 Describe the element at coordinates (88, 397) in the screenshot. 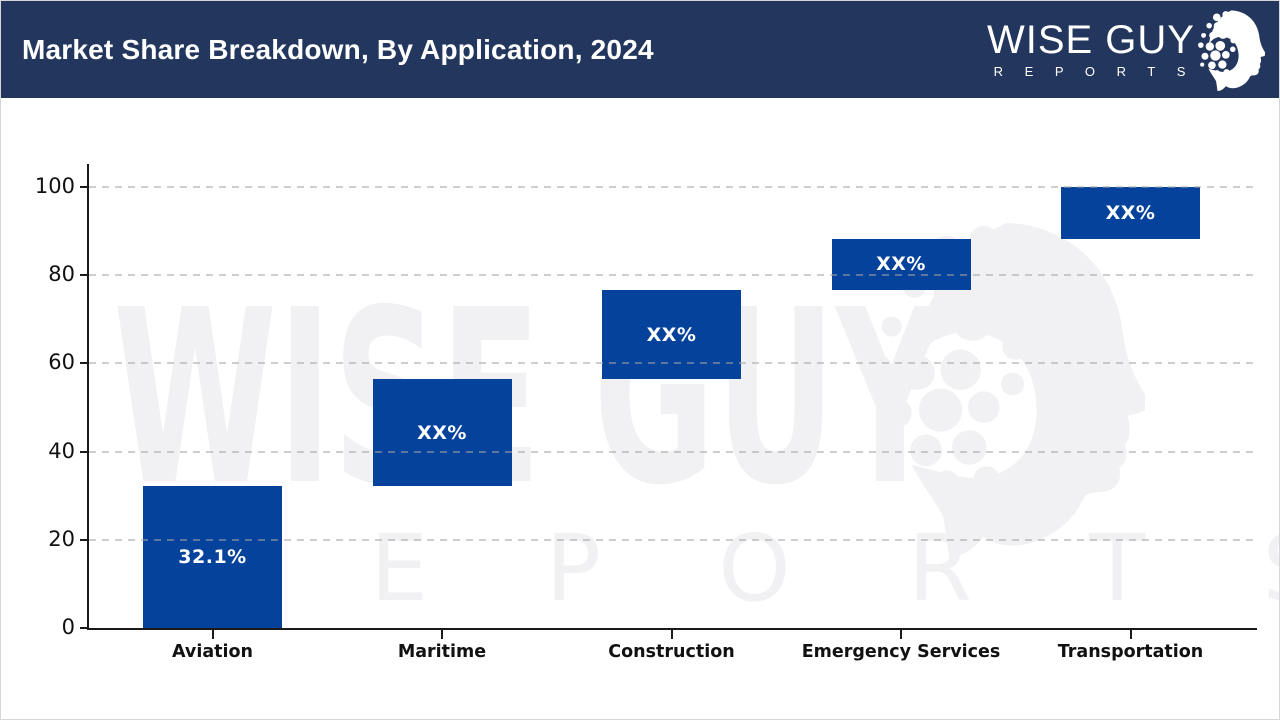

I see `y-axis-line` at that location.